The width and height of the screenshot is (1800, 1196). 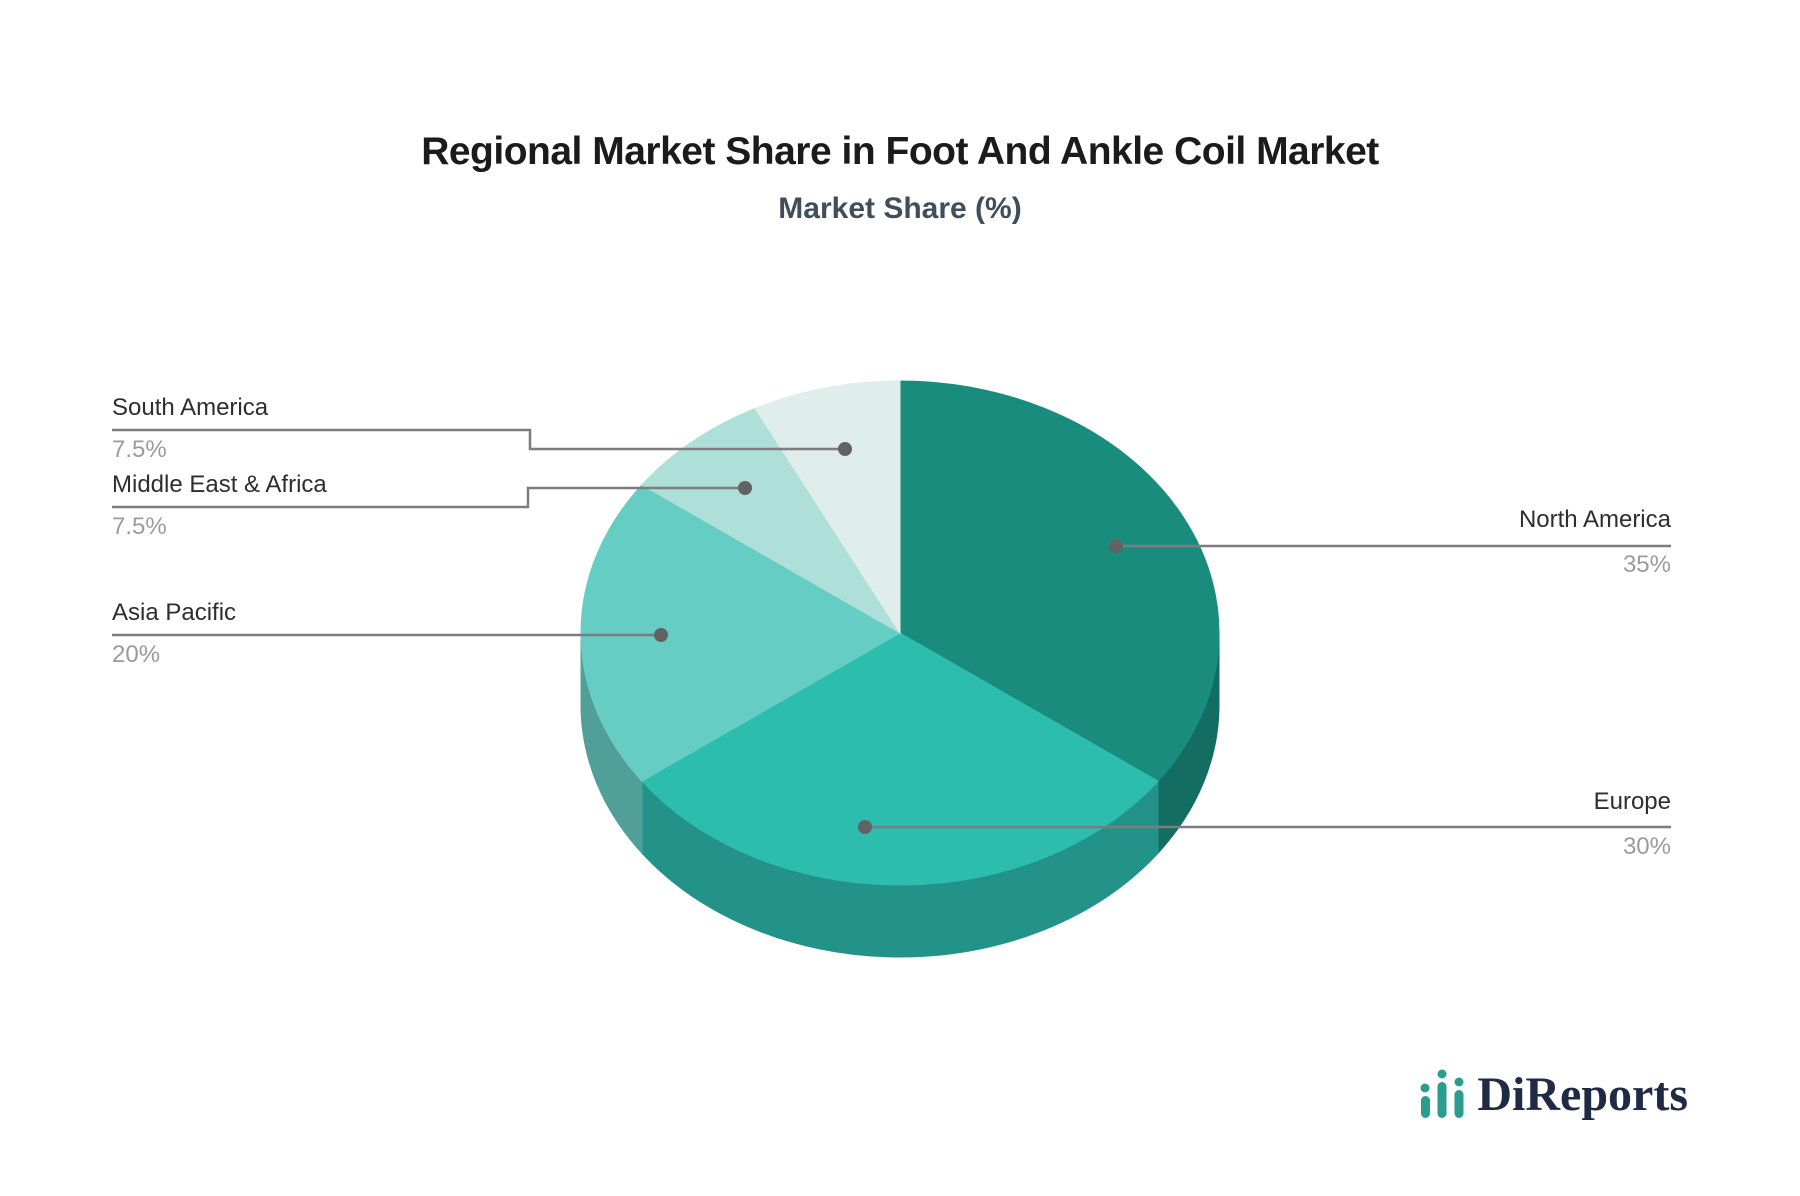 What do you see at coordinates (1582, 1094) in the screenshot?
I see `brand-name: DiReports` at bounding box center [1582, 1094].